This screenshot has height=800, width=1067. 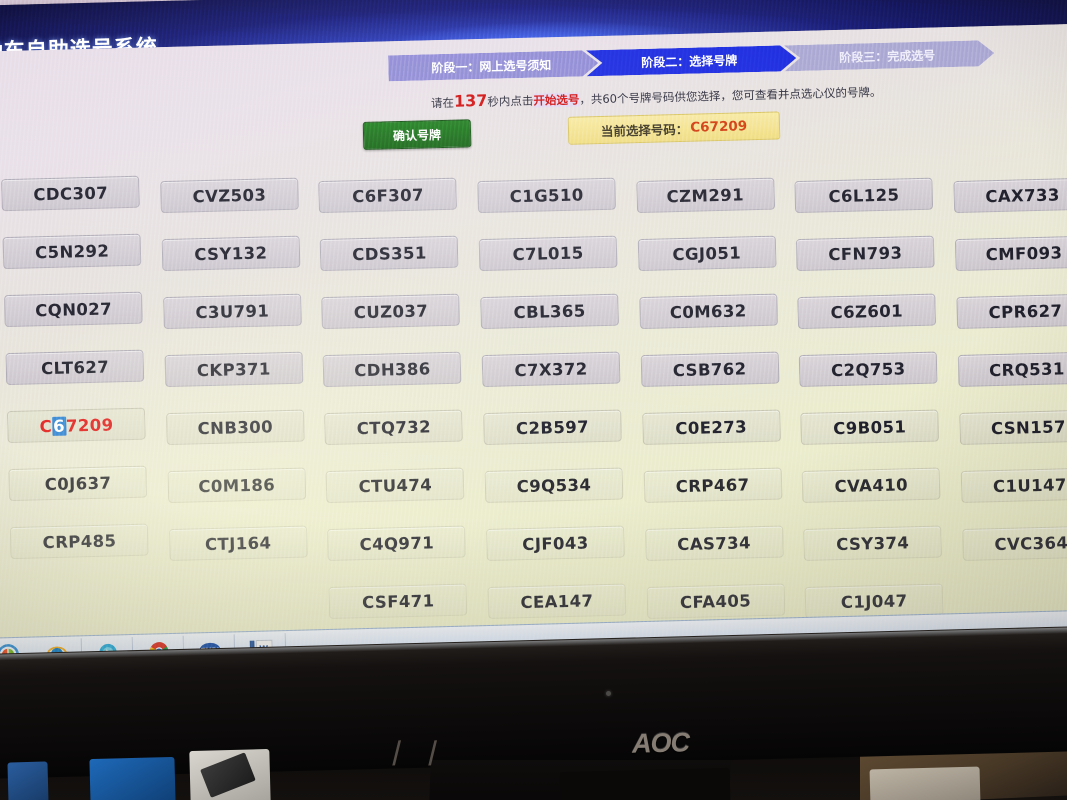 I want to click on plate-option: CDH386, so click(x=392, y=369).